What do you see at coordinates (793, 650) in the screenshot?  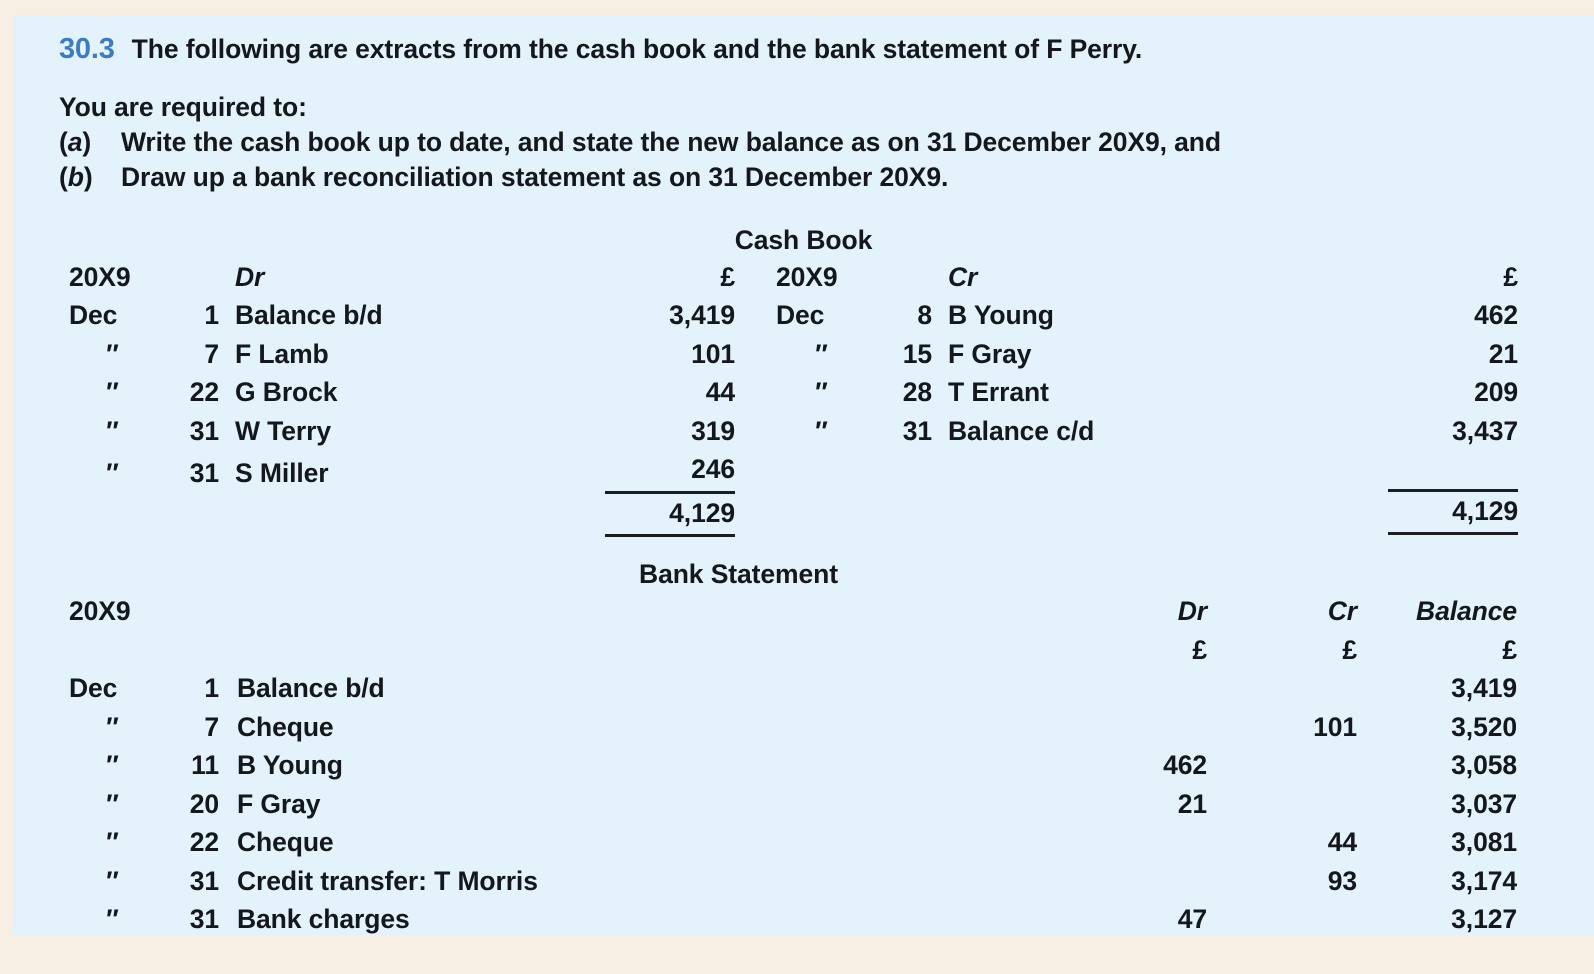 I see `currency-header-row: £ £ £` at bounding box center [793, 650].